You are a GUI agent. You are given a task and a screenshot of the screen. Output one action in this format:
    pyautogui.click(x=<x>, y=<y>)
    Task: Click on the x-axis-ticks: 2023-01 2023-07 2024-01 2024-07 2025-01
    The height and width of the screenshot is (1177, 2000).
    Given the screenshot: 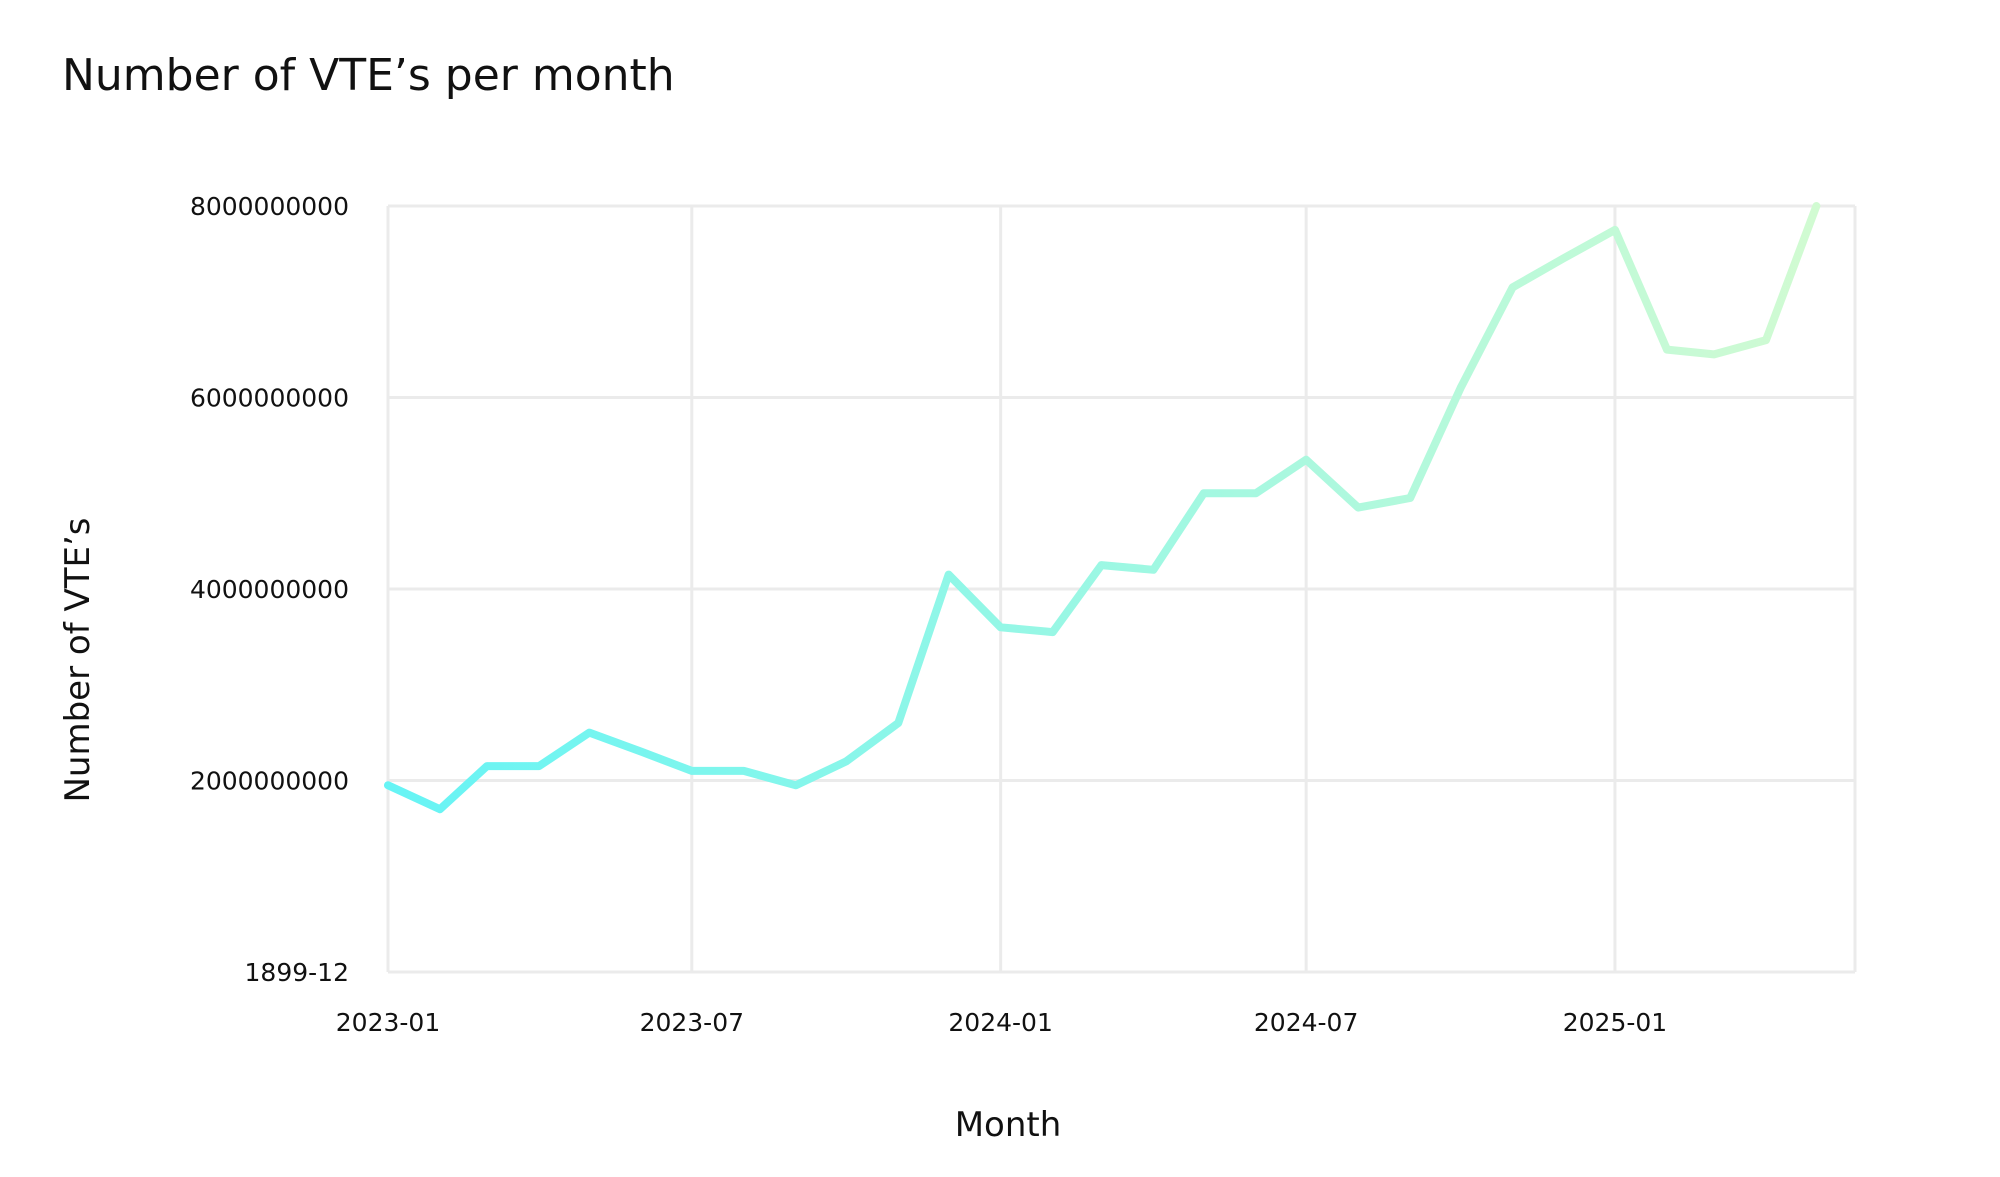 What is the action you would take?
    pyautogui.click(x=1001, y=1022)
    